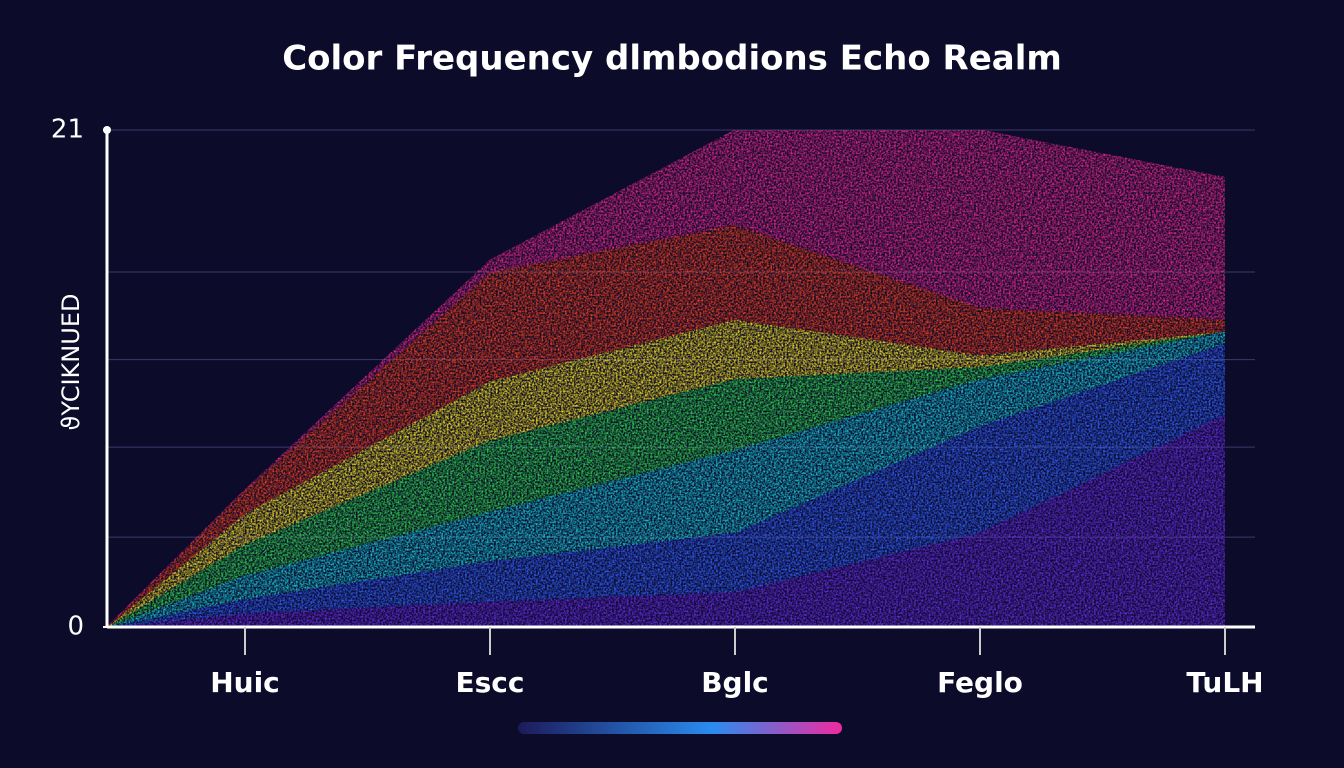  I want to click on x-tick-label: Bglc, so click(735, 682).